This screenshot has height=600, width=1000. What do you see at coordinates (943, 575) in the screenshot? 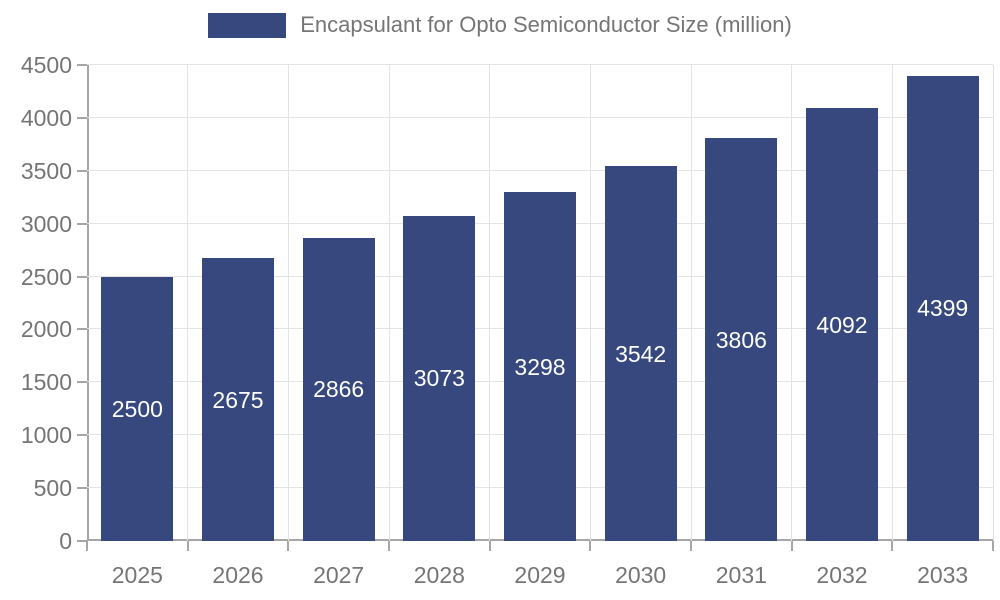
I see `x-axis-tick-label: 2033` at bounding box center [943, 575].